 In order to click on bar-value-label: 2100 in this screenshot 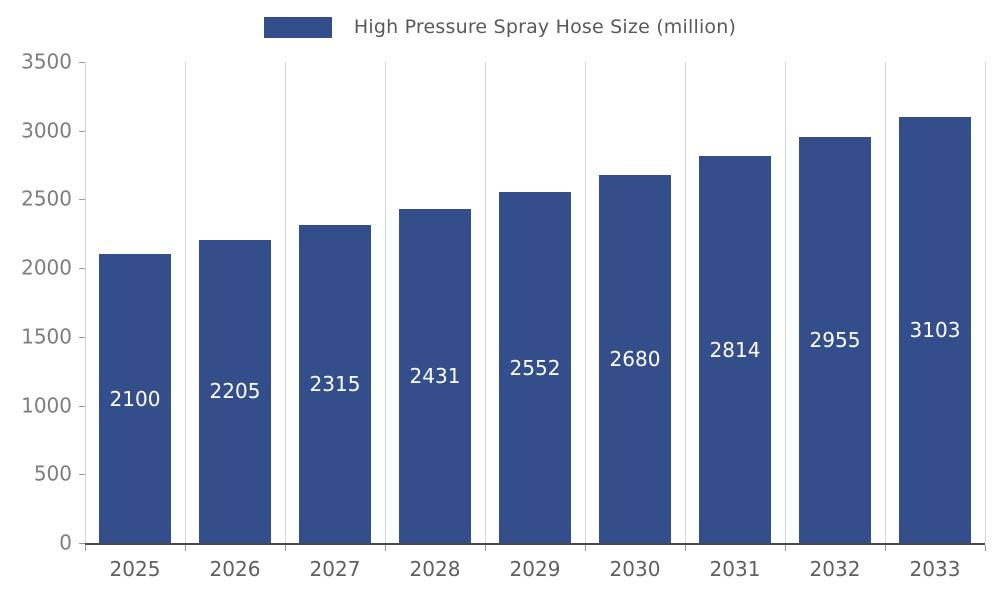, I will do `click(135, 398)`.